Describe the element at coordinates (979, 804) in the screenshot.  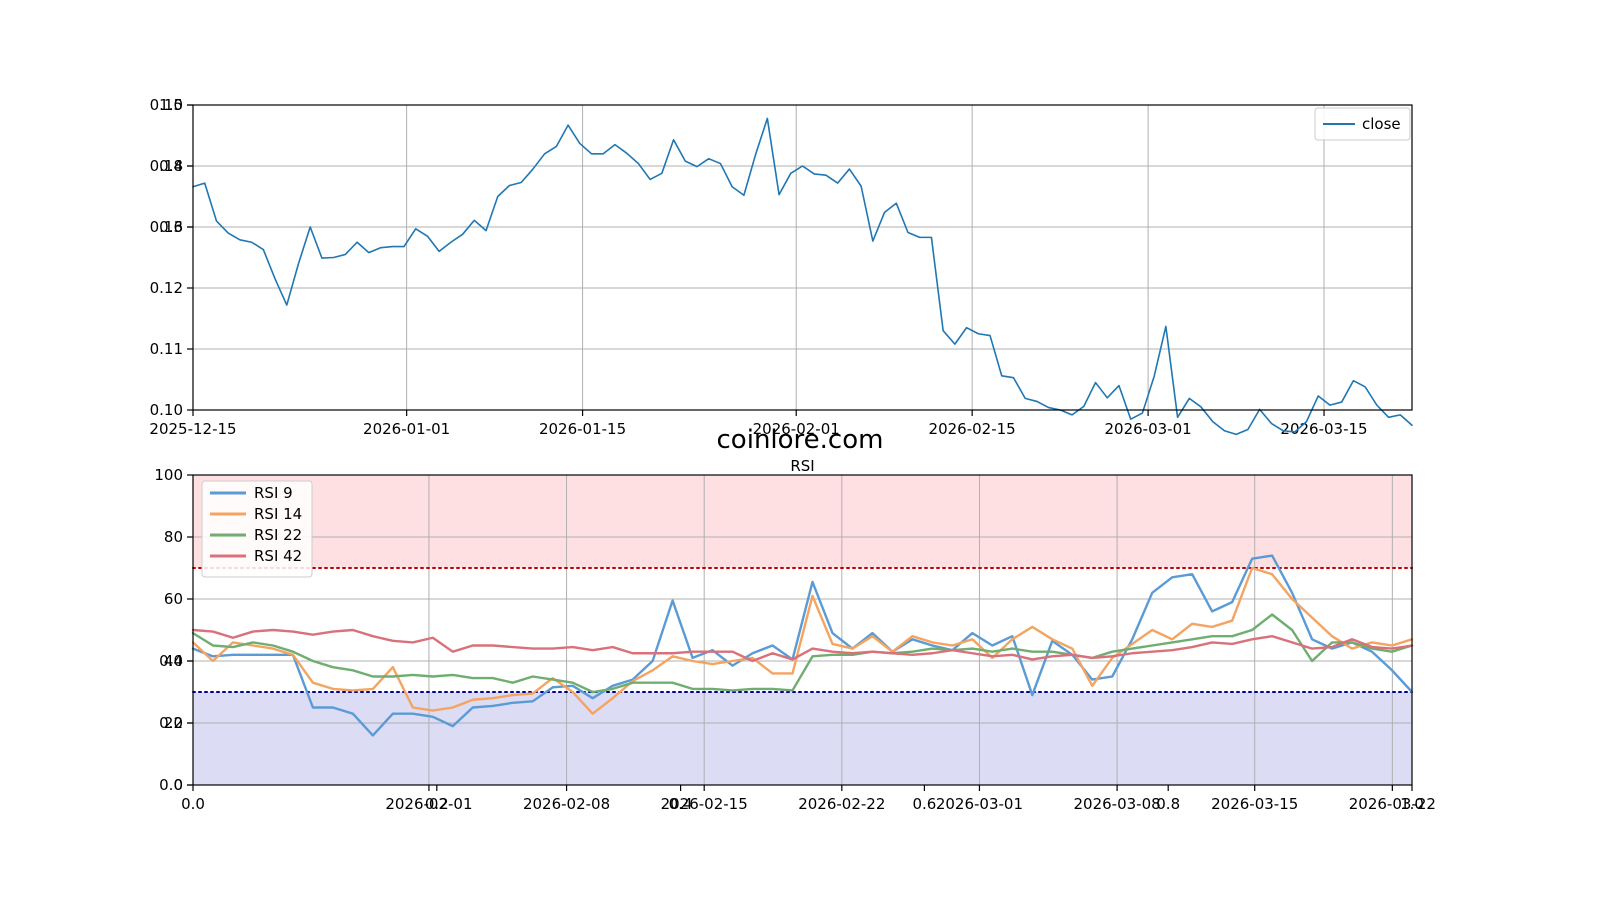
I see `rsi-xtick-label: 2026-03-01` at that location.